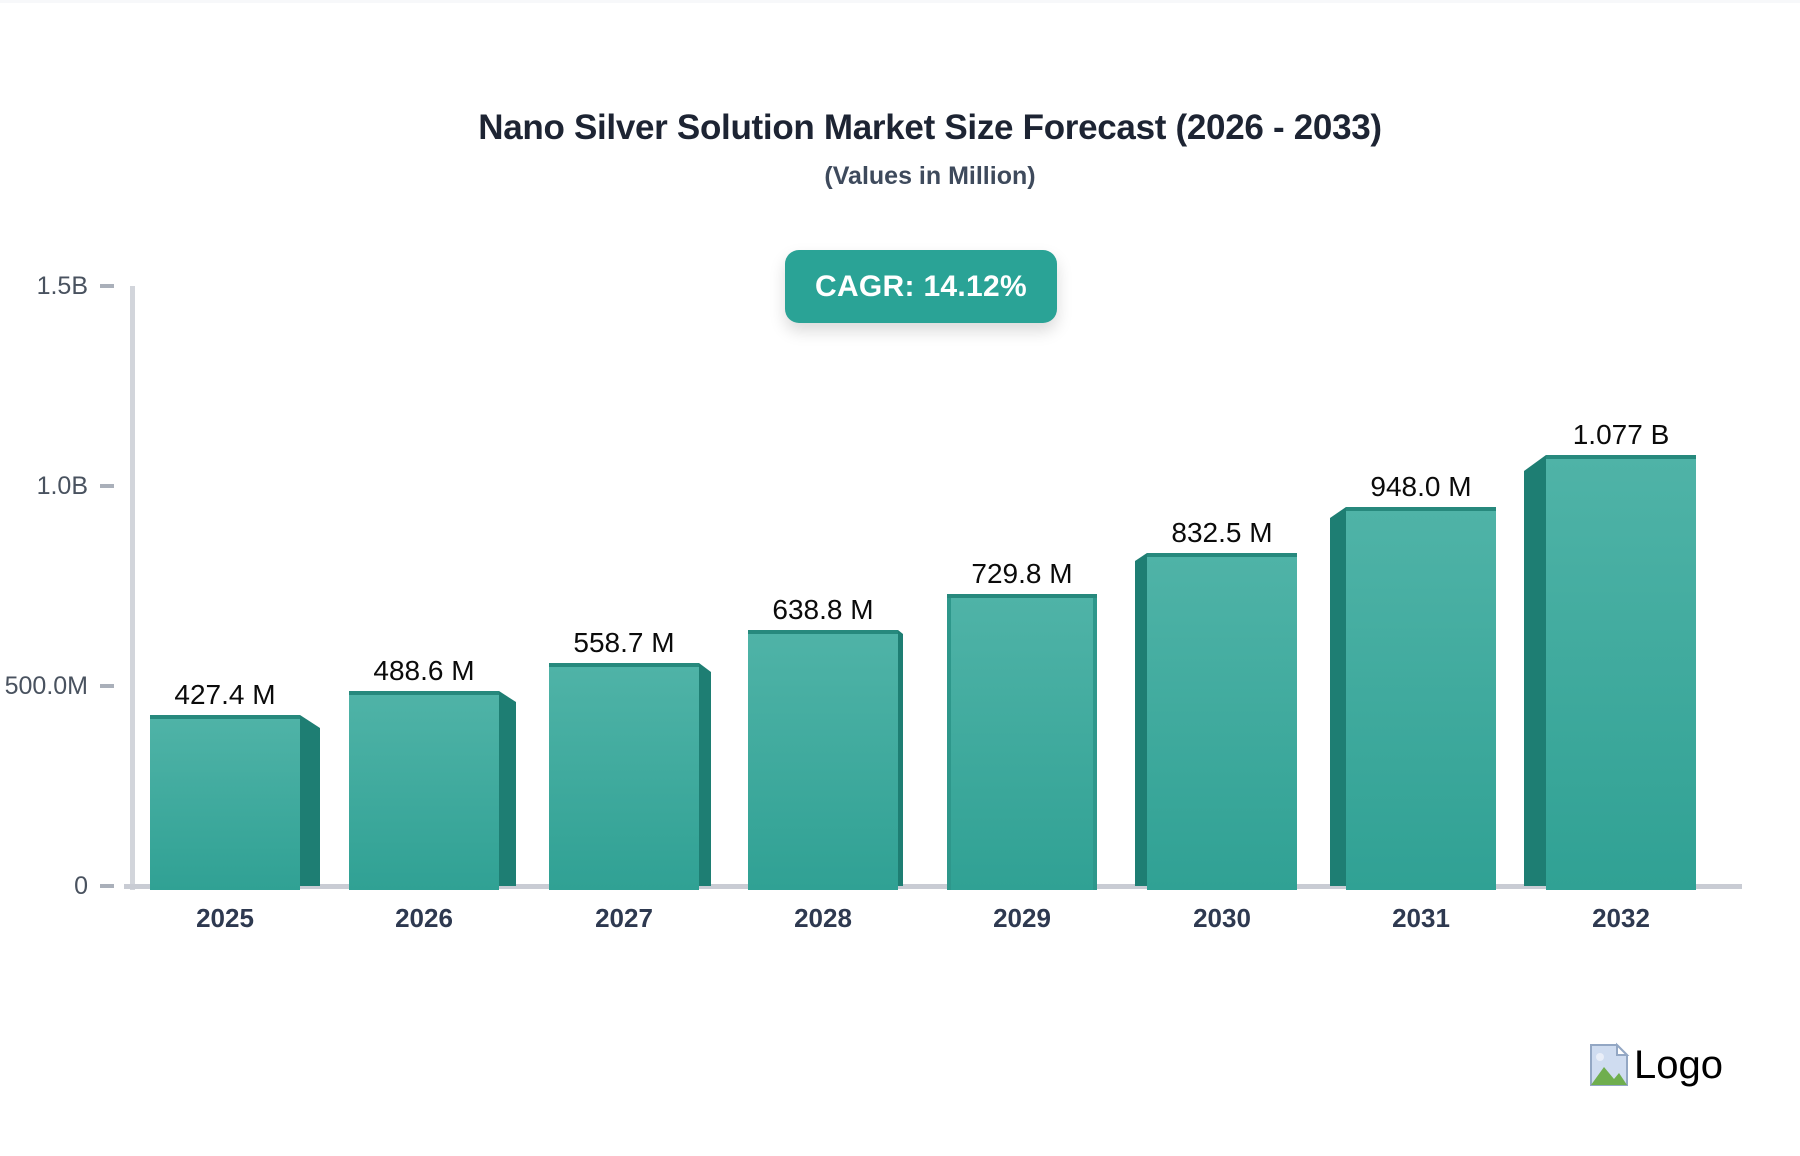 Image resolution: width=1800 pixels, height=1156 pixels. Describe the element at coordinates (823, 918) in the screenshot. I see `x-axis-label: 2028` at that location.